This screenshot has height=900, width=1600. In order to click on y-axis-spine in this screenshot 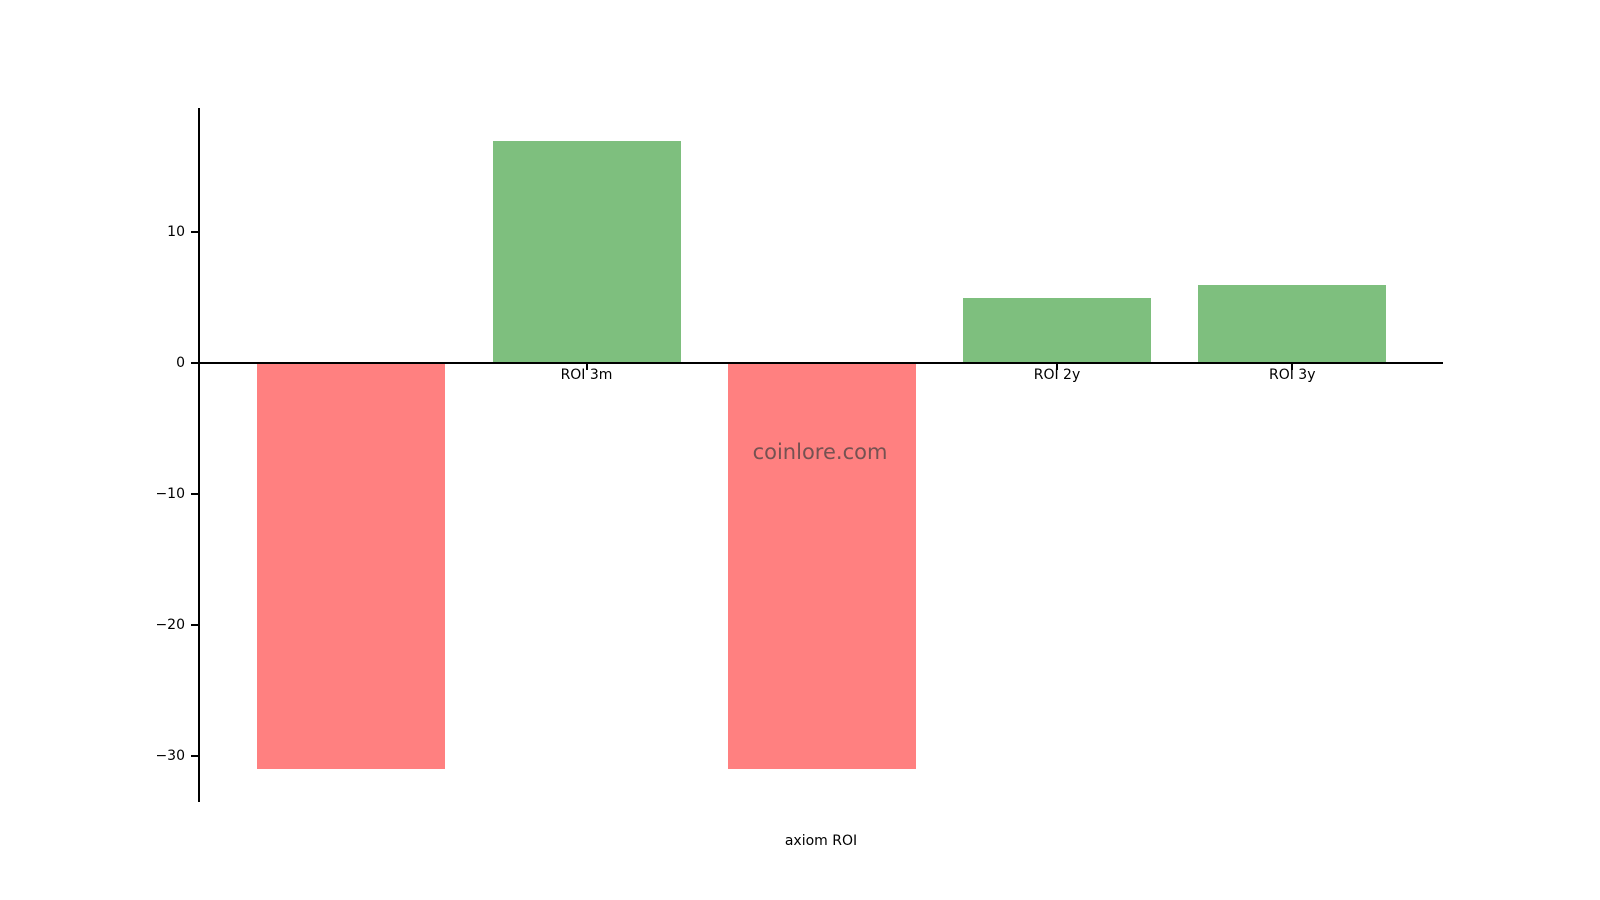, I will do `click(199, 455)`.